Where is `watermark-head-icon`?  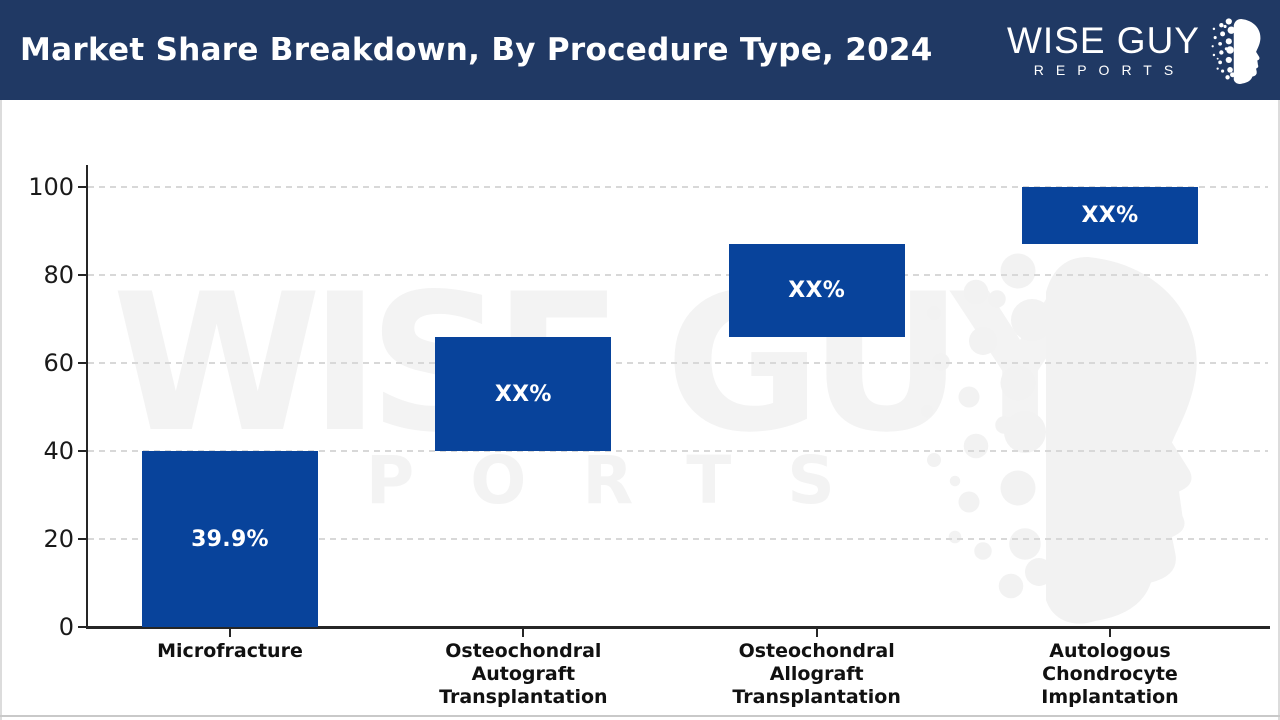
watermark-head-icon is located at coordinates (1058, 438).